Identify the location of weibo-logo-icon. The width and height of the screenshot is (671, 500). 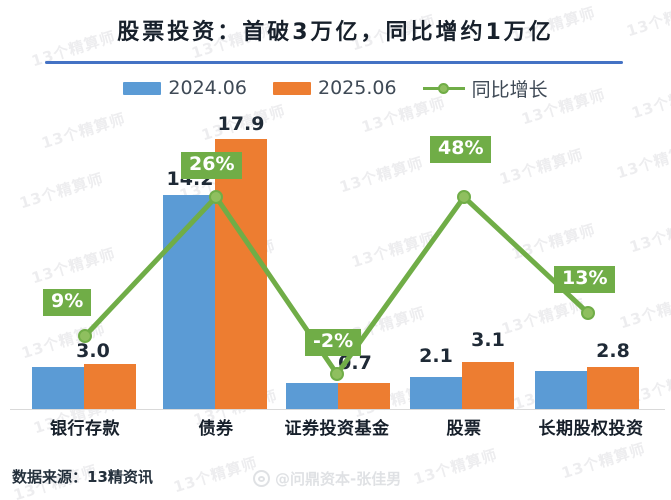
(261, 478).